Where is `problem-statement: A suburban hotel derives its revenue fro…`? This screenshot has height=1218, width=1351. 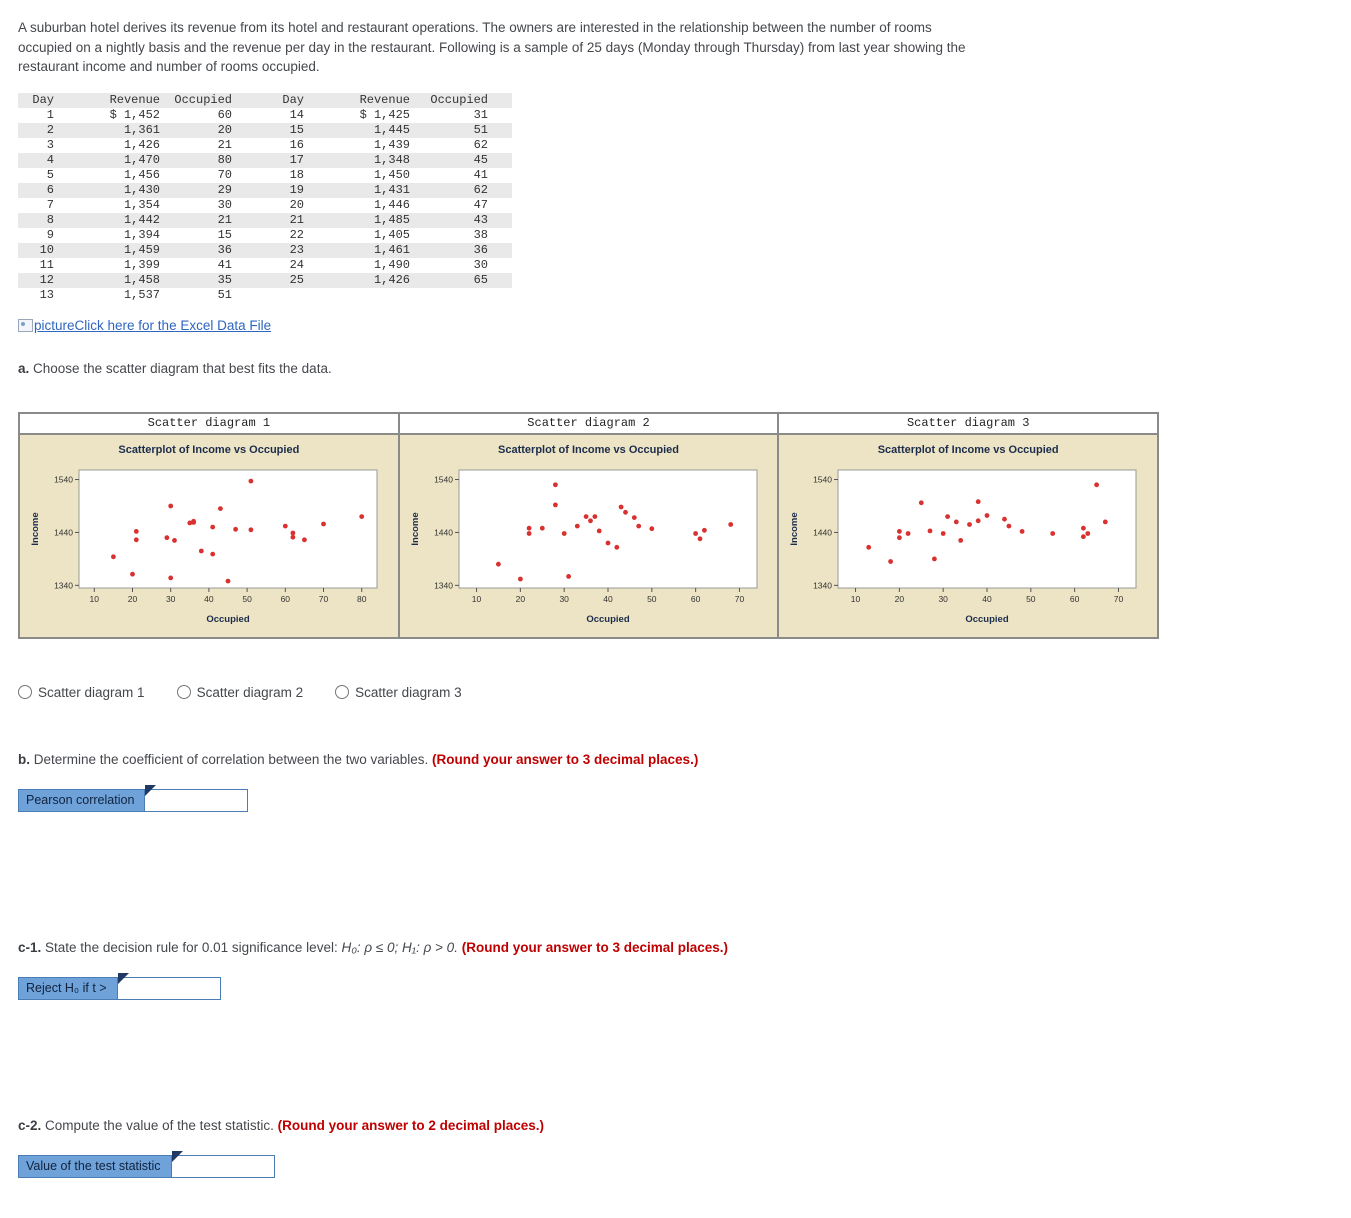 problem-statement: A suburban hotel derives its revenue fro… is located at coordinates (492, 47).